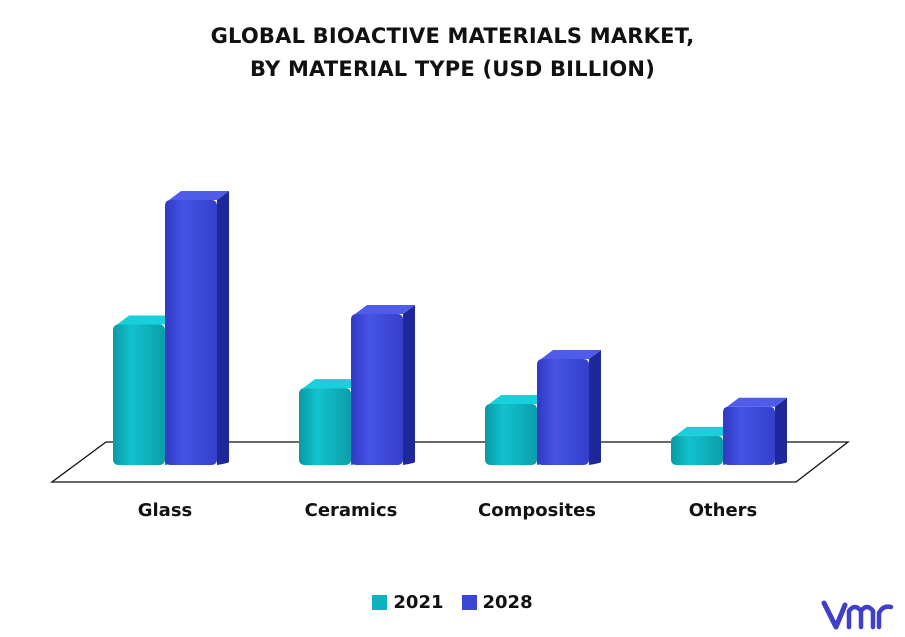 Image resolution: width=905 pixels, height=637 pixels. What do you see at coordinates (507, 602) in the screenshot?
I see `legend-label-2028: 2028` at bounding box center [507, 602].